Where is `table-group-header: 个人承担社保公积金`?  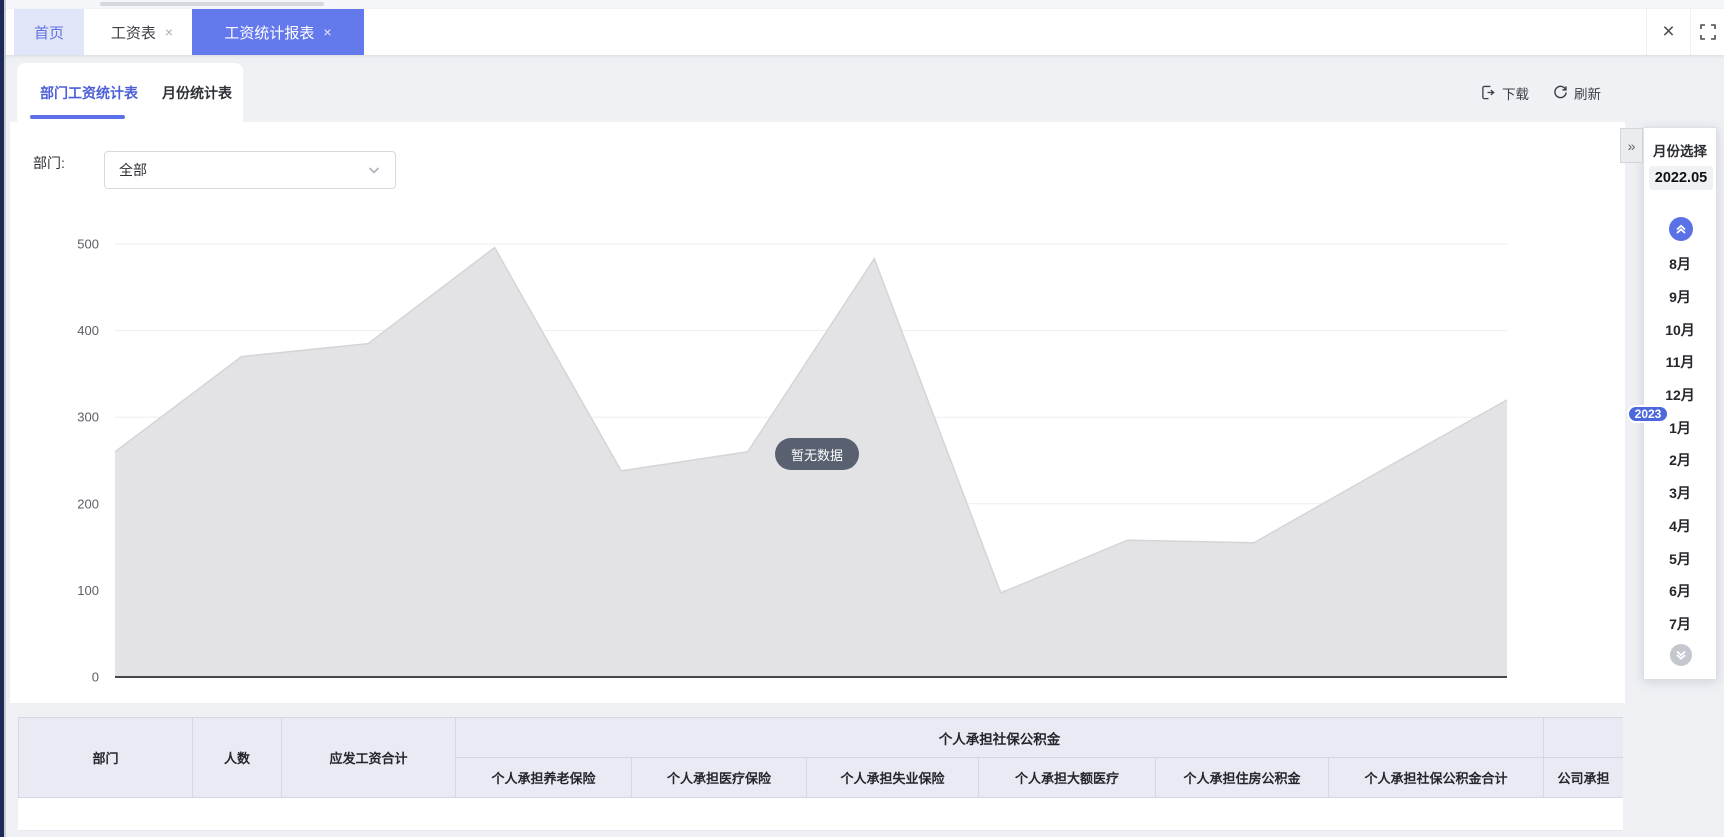
table-group-header: 个人承担社保公积金 is located at coordinates (999, 737).